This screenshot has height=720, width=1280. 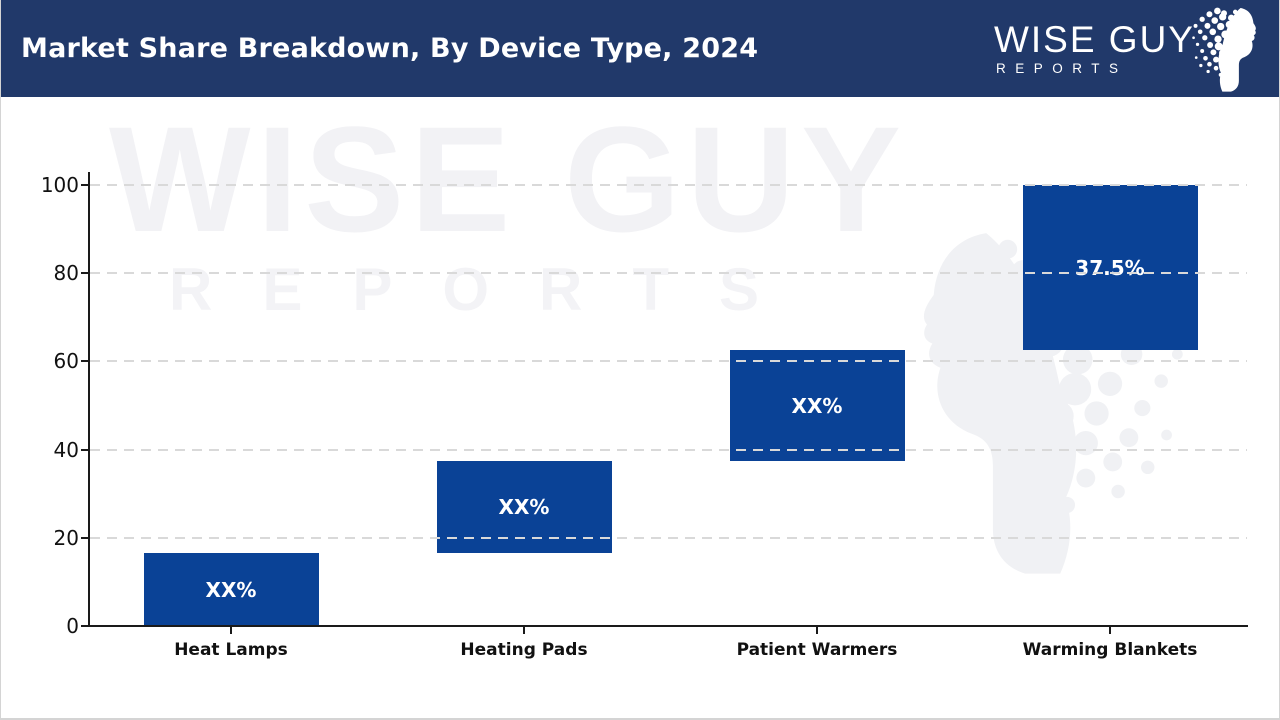 I want to click on y-tick-label-20: 20, so click(x=66, y=537).